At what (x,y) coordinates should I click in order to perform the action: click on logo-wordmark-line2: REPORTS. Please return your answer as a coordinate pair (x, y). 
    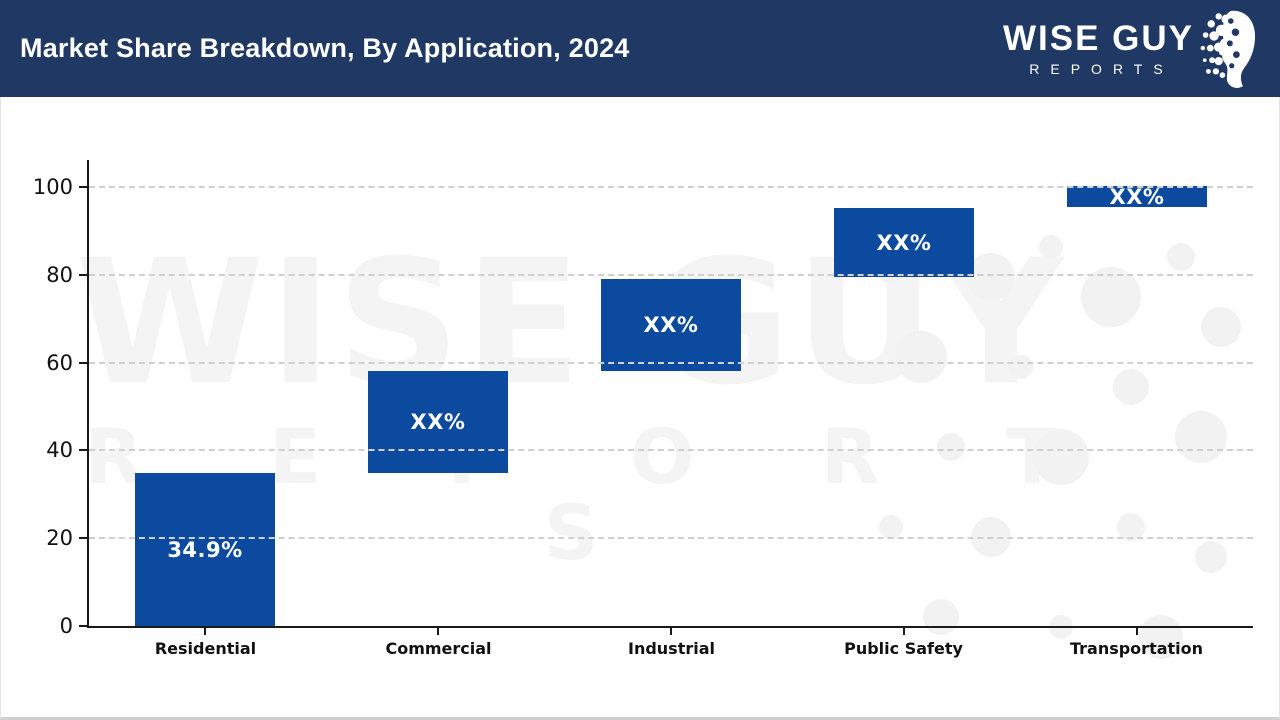
    Looking at the image, I should click on (1101, 68).